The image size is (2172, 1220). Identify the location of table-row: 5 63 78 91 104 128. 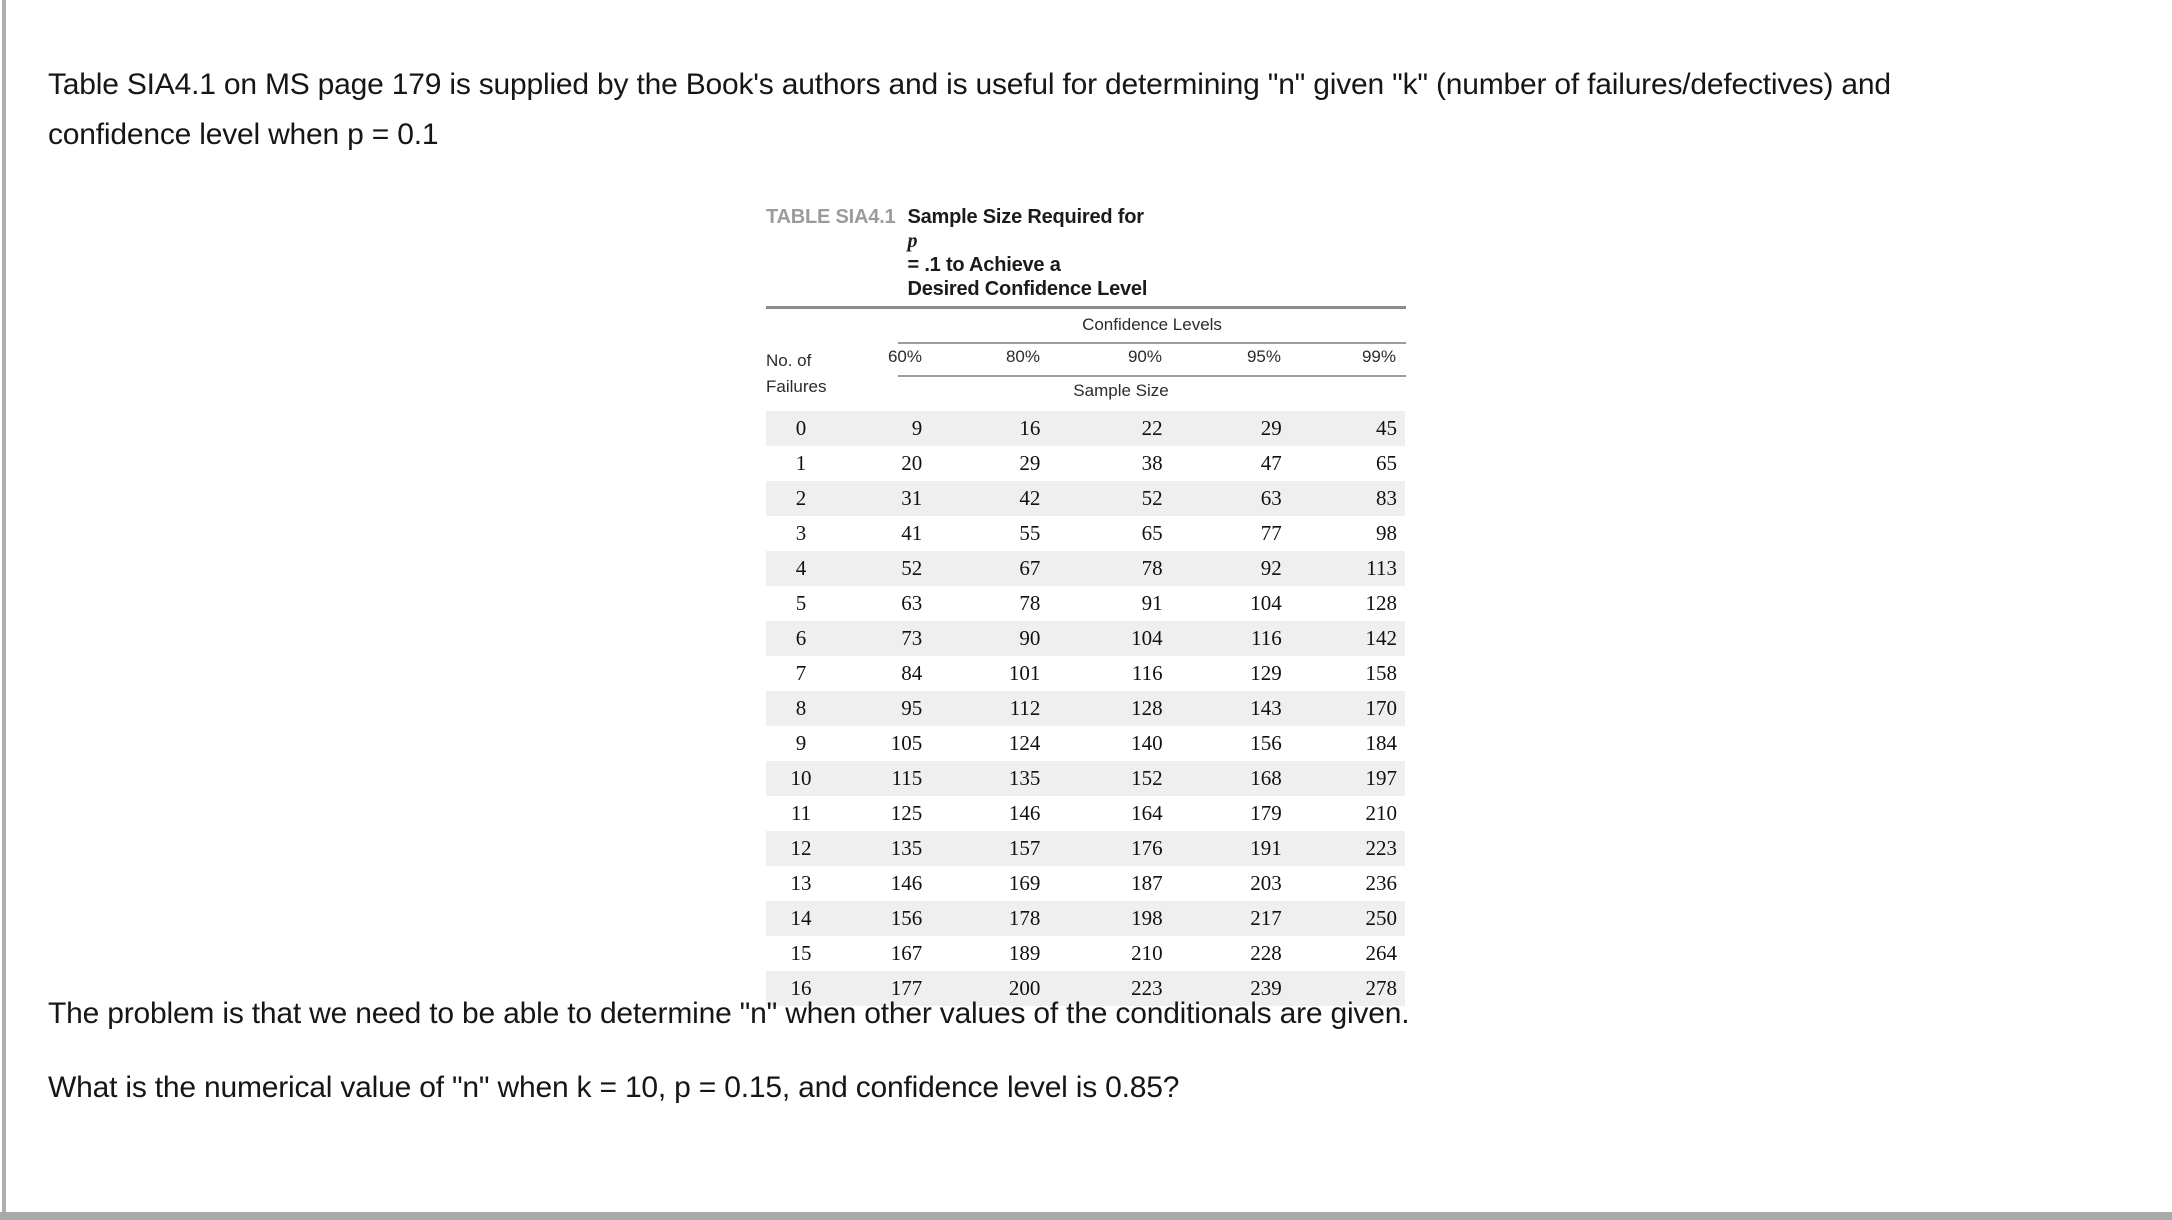
(1085, 603).